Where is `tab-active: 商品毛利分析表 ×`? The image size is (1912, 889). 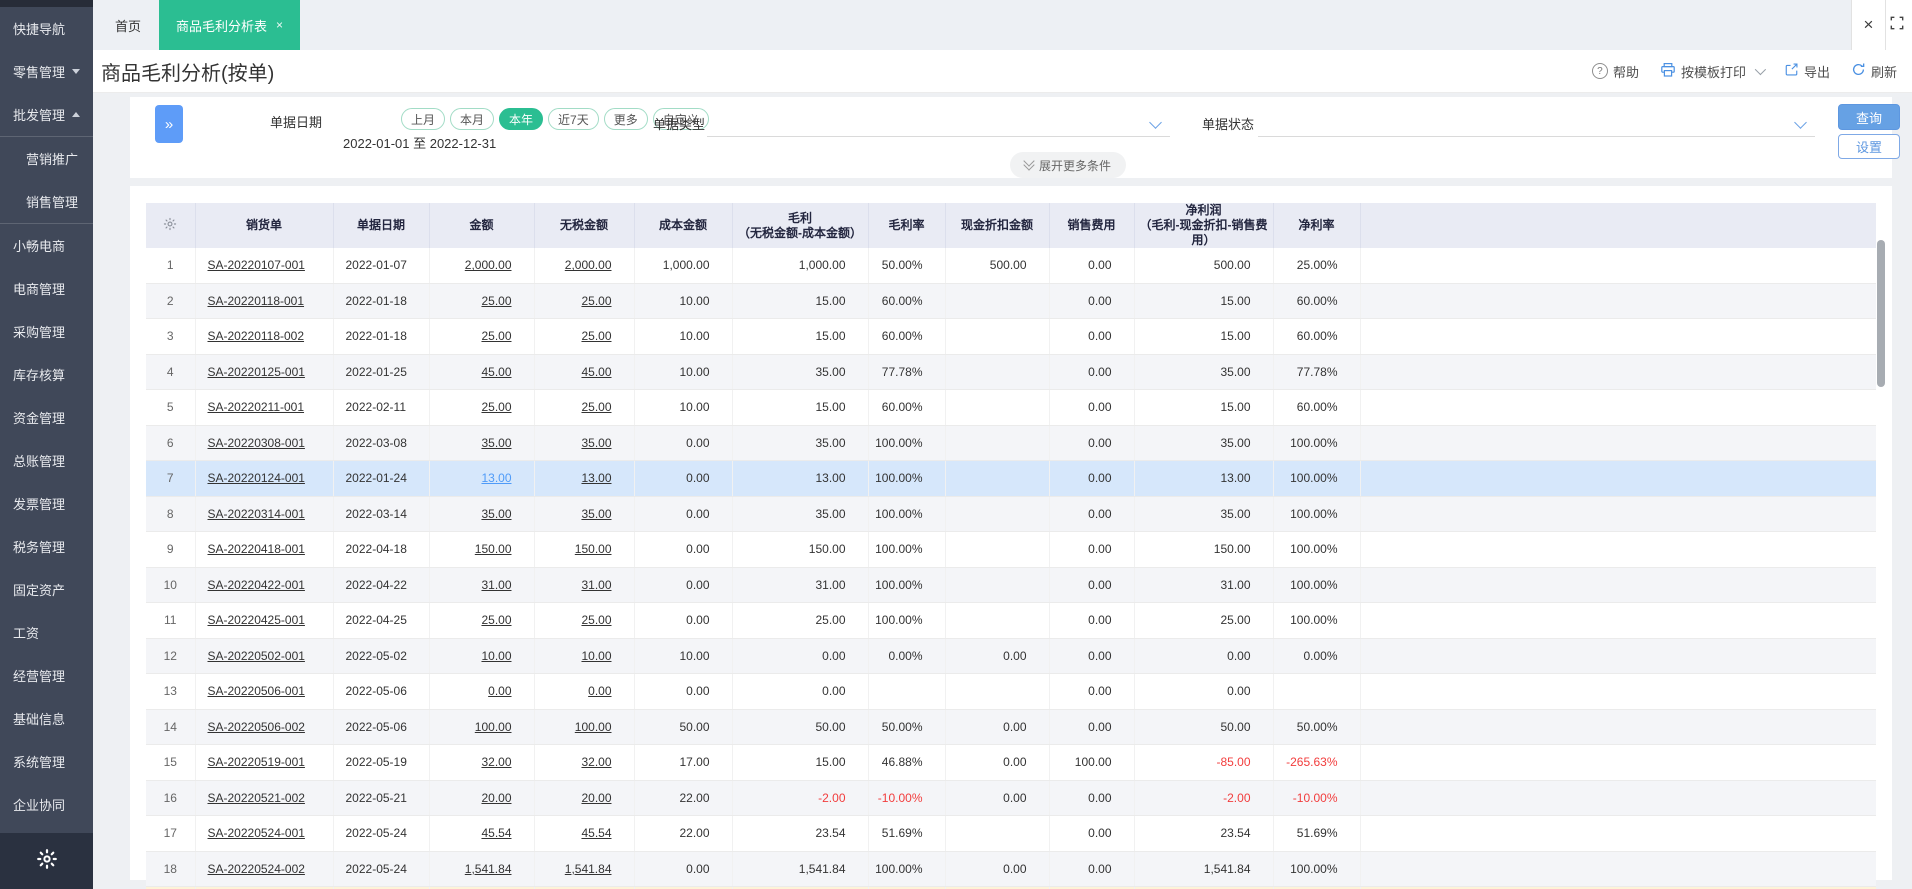
tab-active: 商品毛利分析表 × is located at coordinates (230, 25).